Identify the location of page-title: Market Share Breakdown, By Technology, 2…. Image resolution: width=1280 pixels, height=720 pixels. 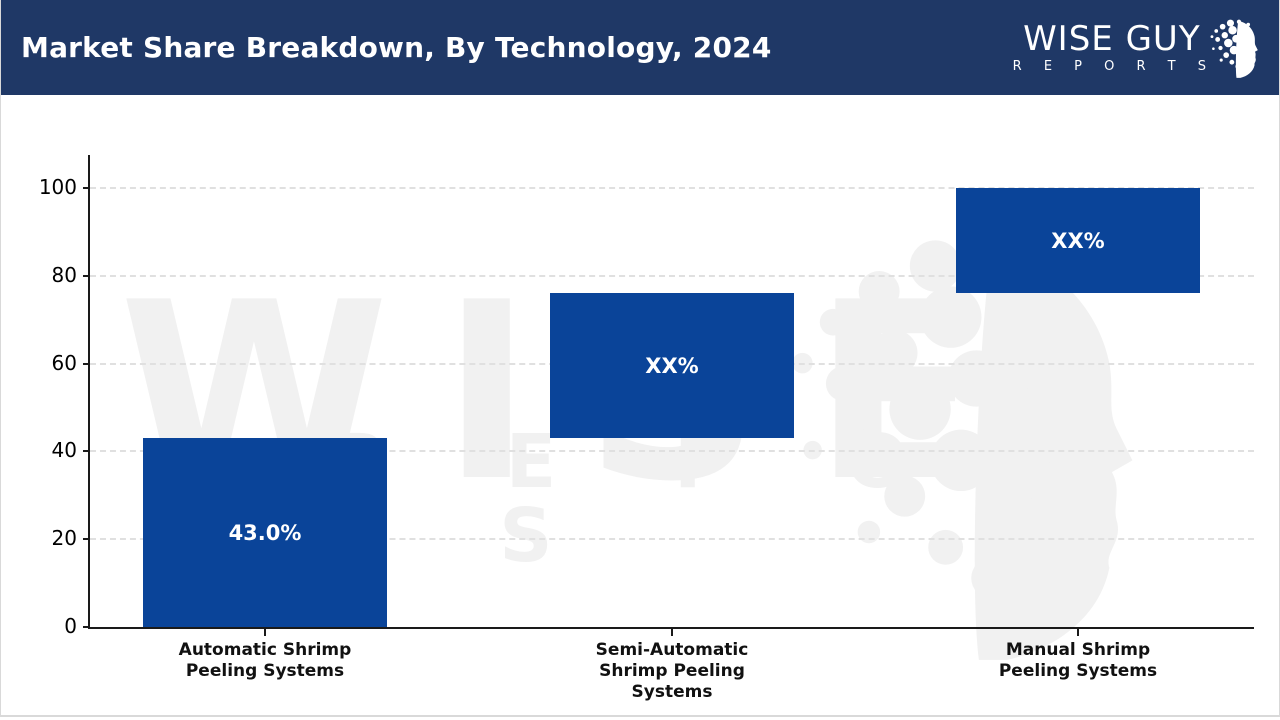
(396, 47).